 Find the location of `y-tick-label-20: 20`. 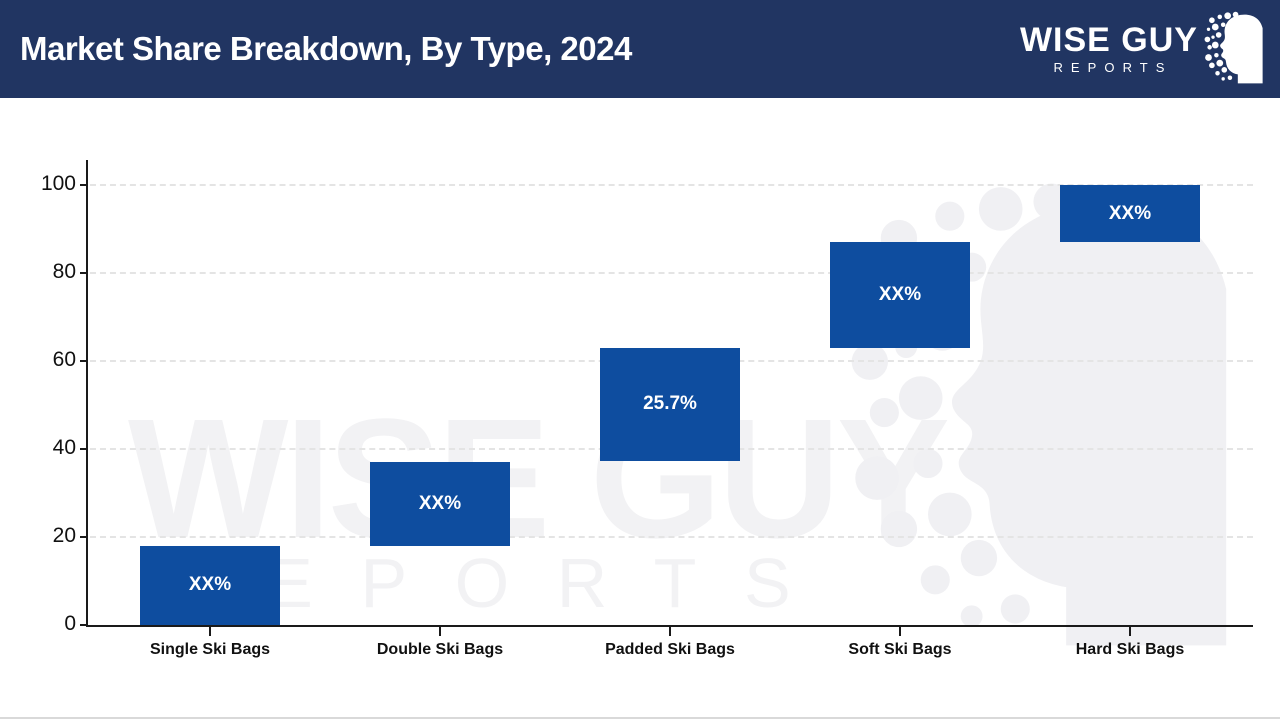

y-tick-label-20: 20 is located at coordinates (64, 535).